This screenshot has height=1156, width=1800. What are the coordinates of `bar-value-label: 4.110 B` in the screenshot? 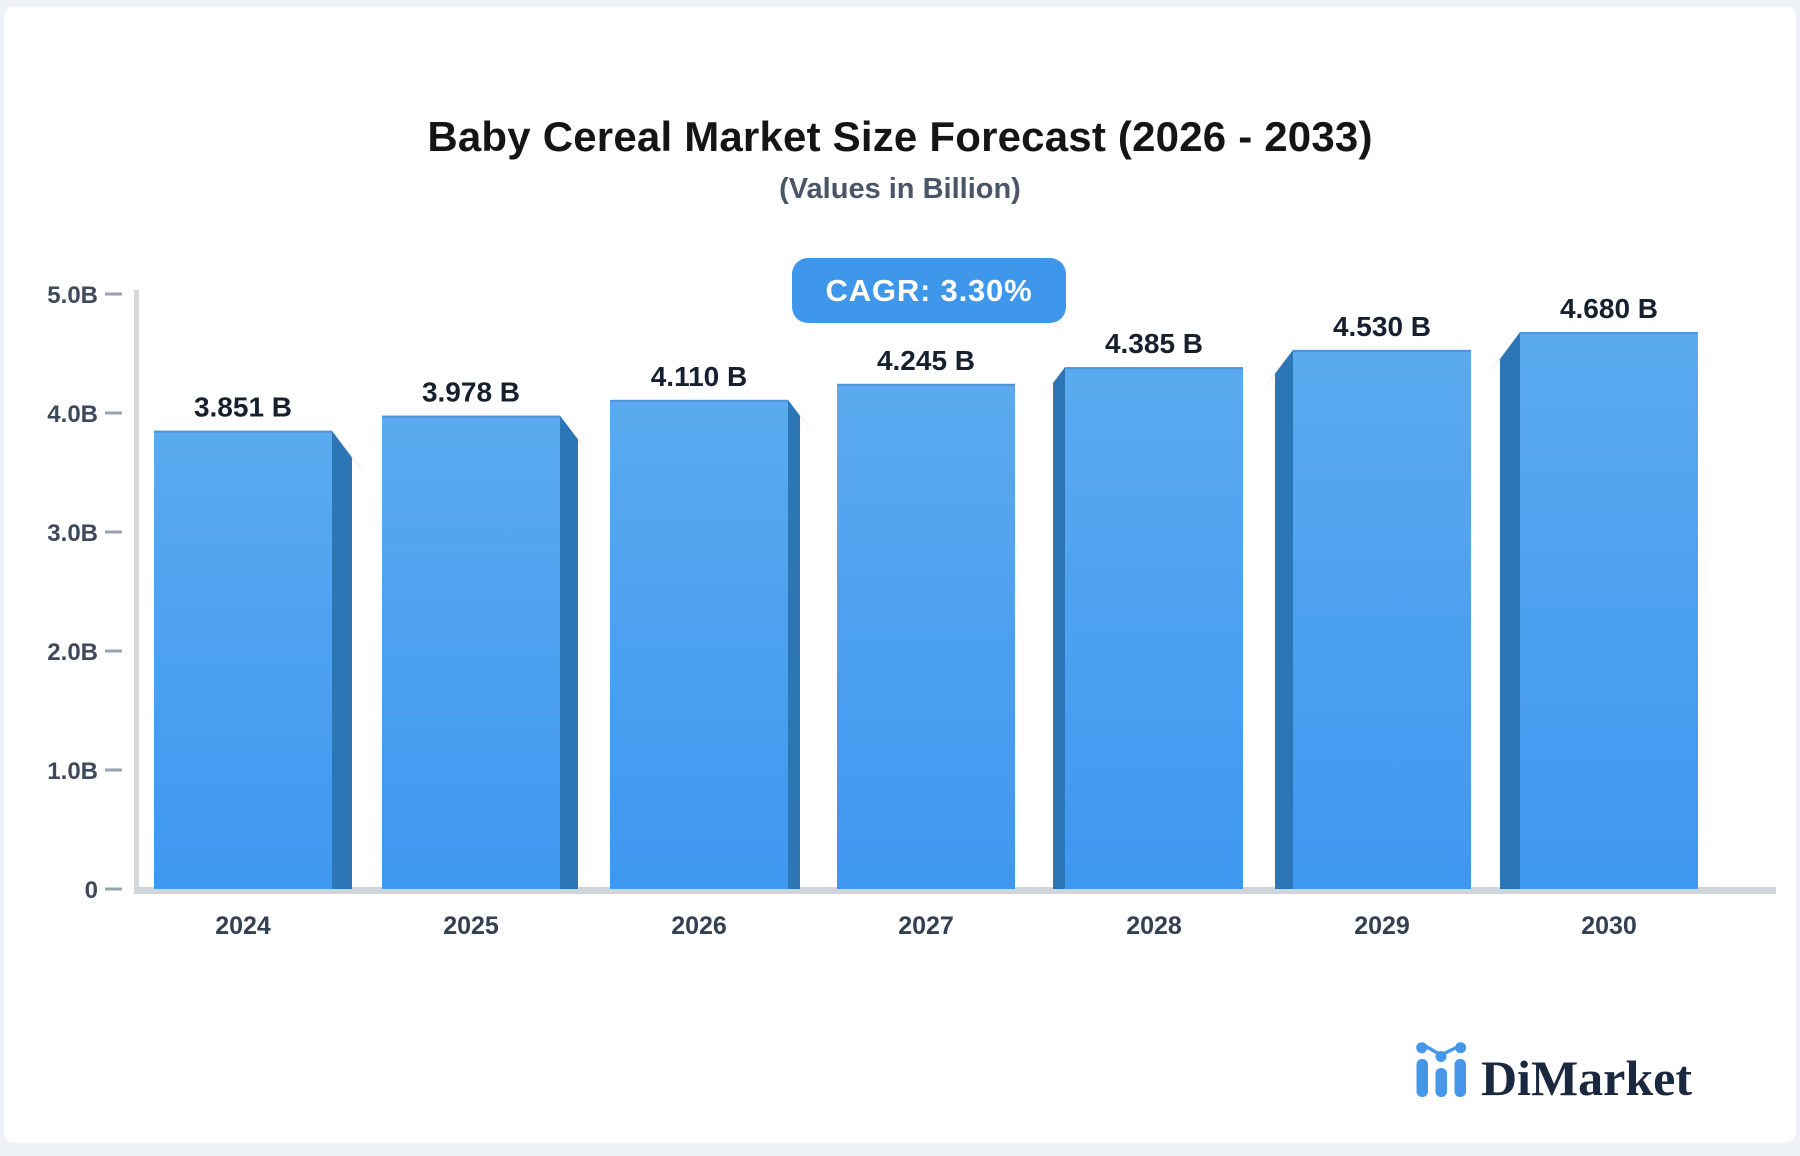 It's located at (699, 376).